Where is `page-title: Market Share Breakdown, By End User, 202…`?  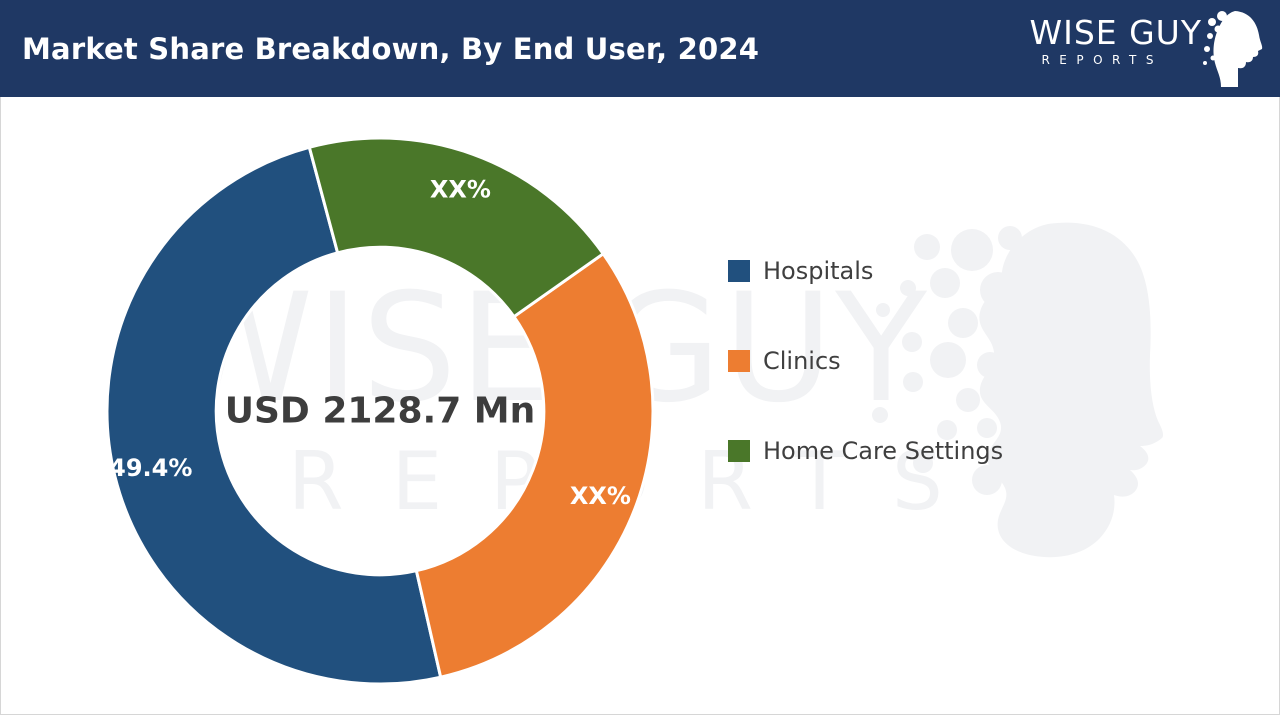 page-title: Market Share Breakdown, By End User, 202… is located at coordinates (391, 48).